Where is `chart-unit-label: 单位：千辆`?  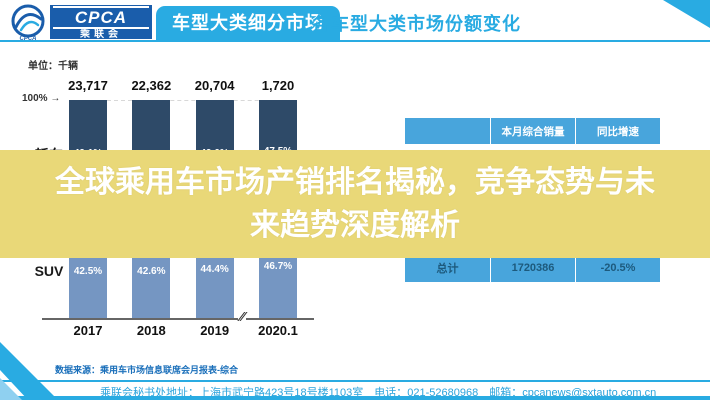 chart-unit-label: 单位：千辆 is located at coordinates (53, 66).